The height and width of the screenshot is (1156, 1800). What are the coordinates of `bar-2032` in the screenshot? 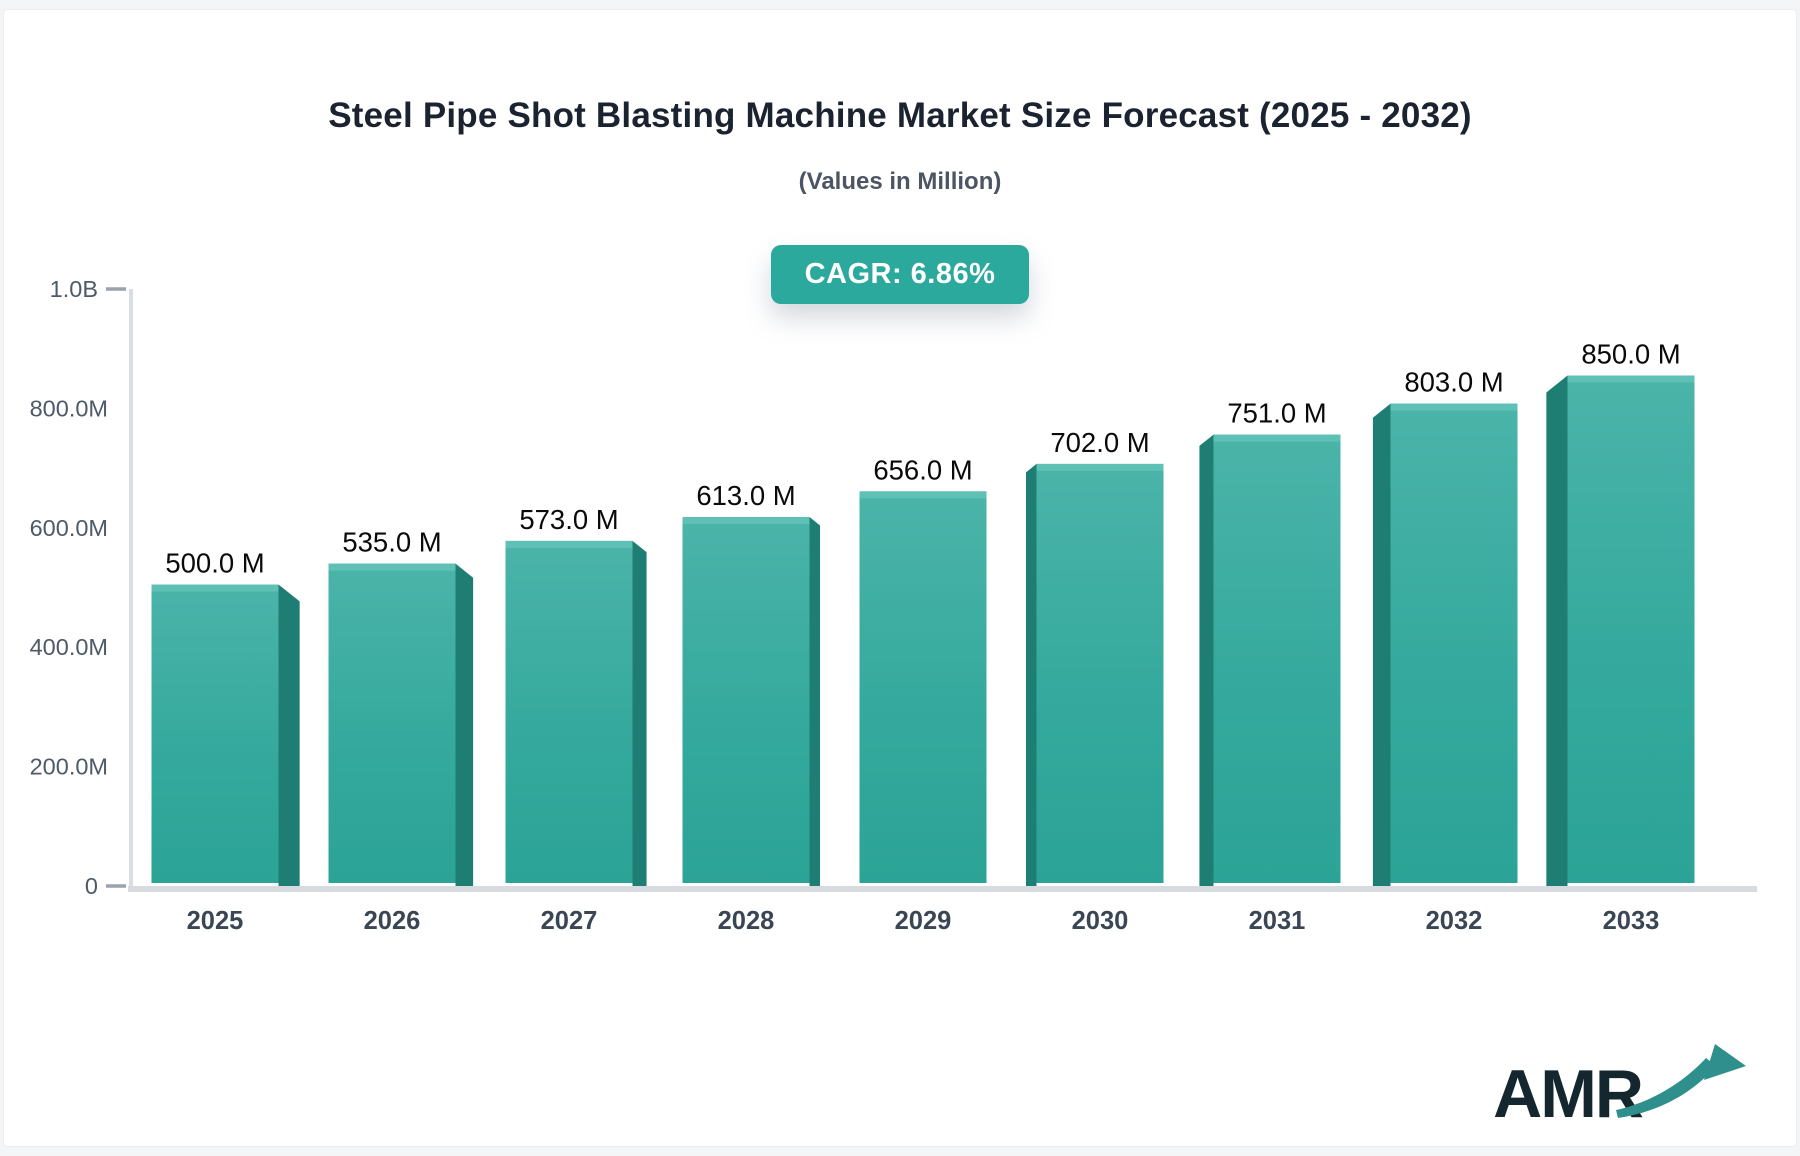 It's located at (1454, 643).